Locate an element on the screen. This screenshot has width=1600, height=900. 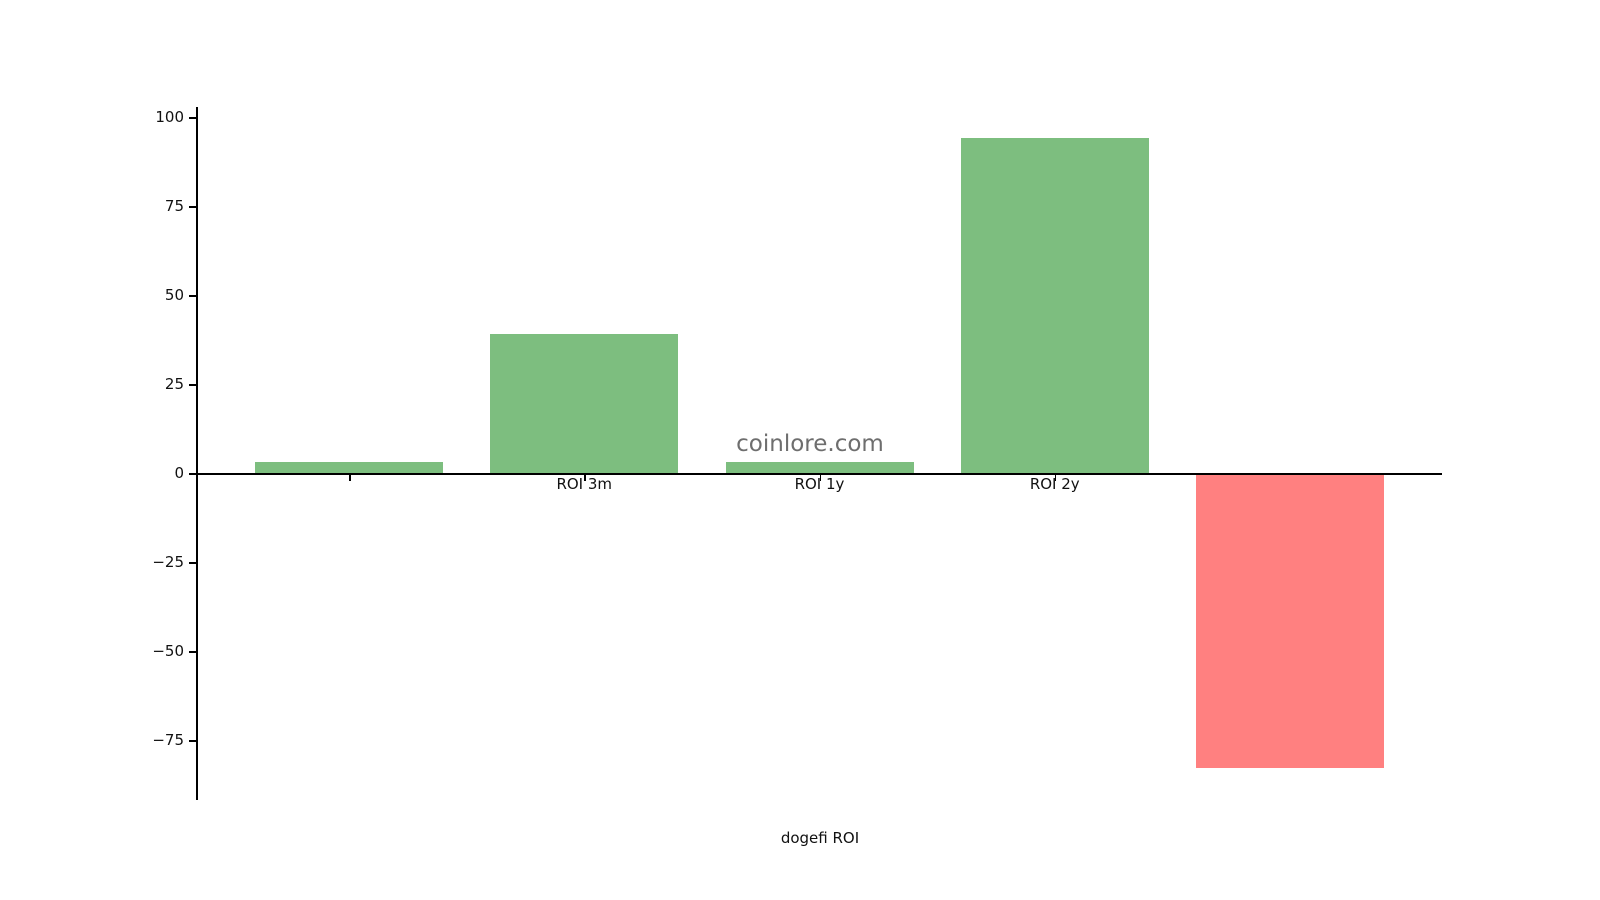
x-tick-label: ROI 3m is located at coordinates (584, 484).